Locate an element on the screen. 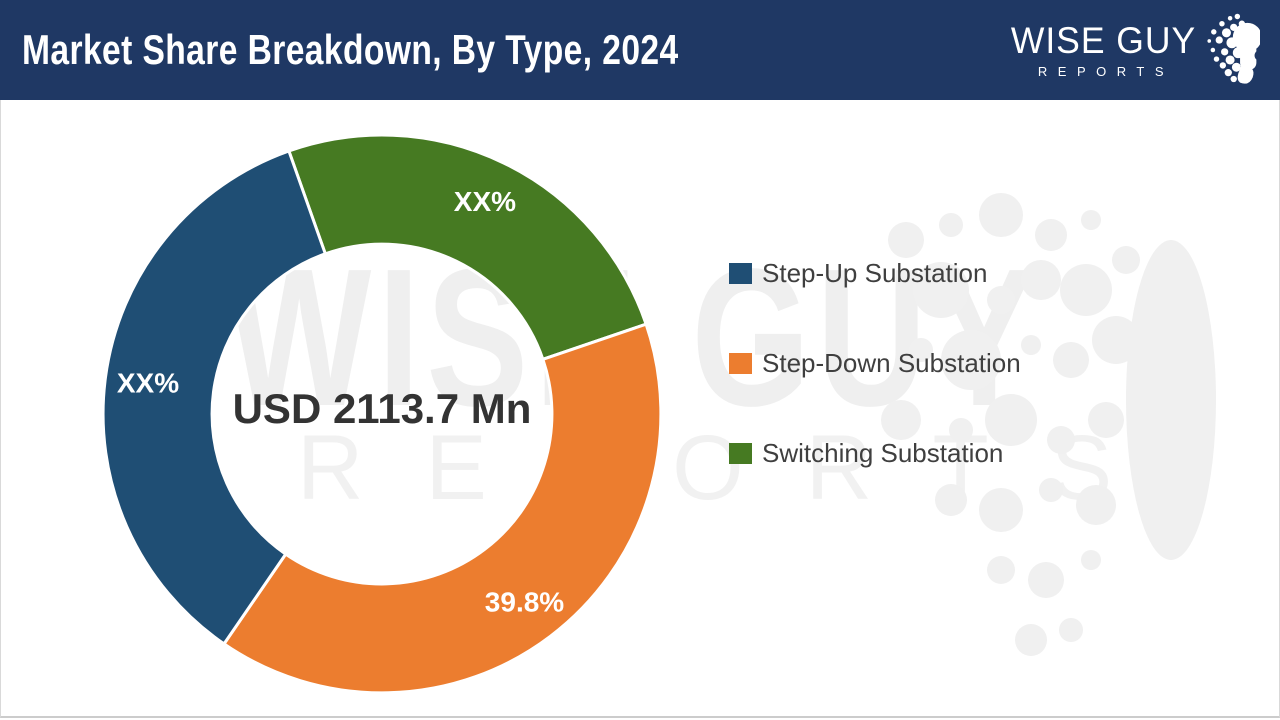  chart-center-value: USD 2113.7 Mn is located at coordinates (382, 408).